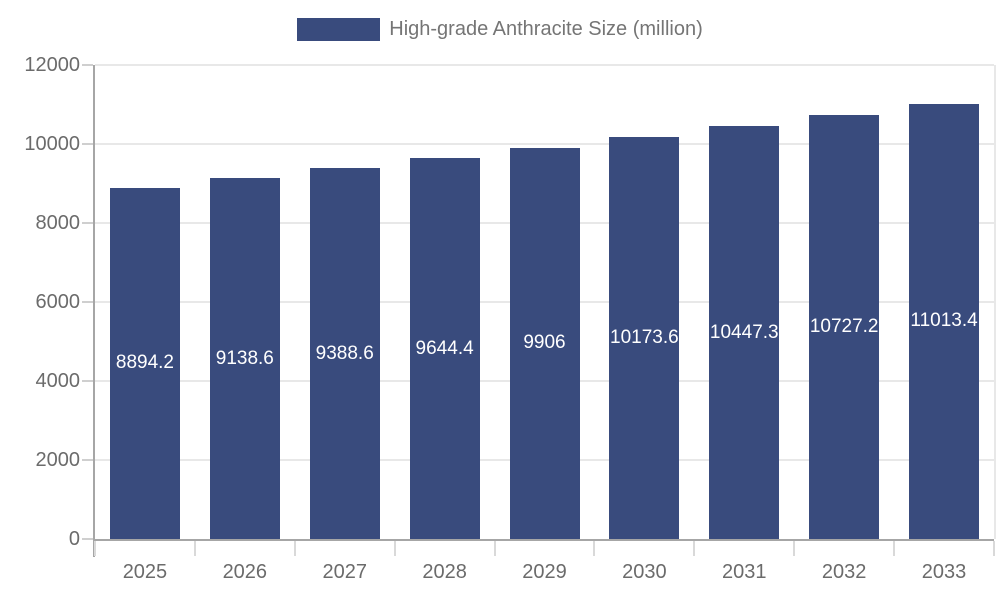  Describe the element at coordinates (344, 572) in the screenshot. I see `x-axis-category-label: 2027` at that location.